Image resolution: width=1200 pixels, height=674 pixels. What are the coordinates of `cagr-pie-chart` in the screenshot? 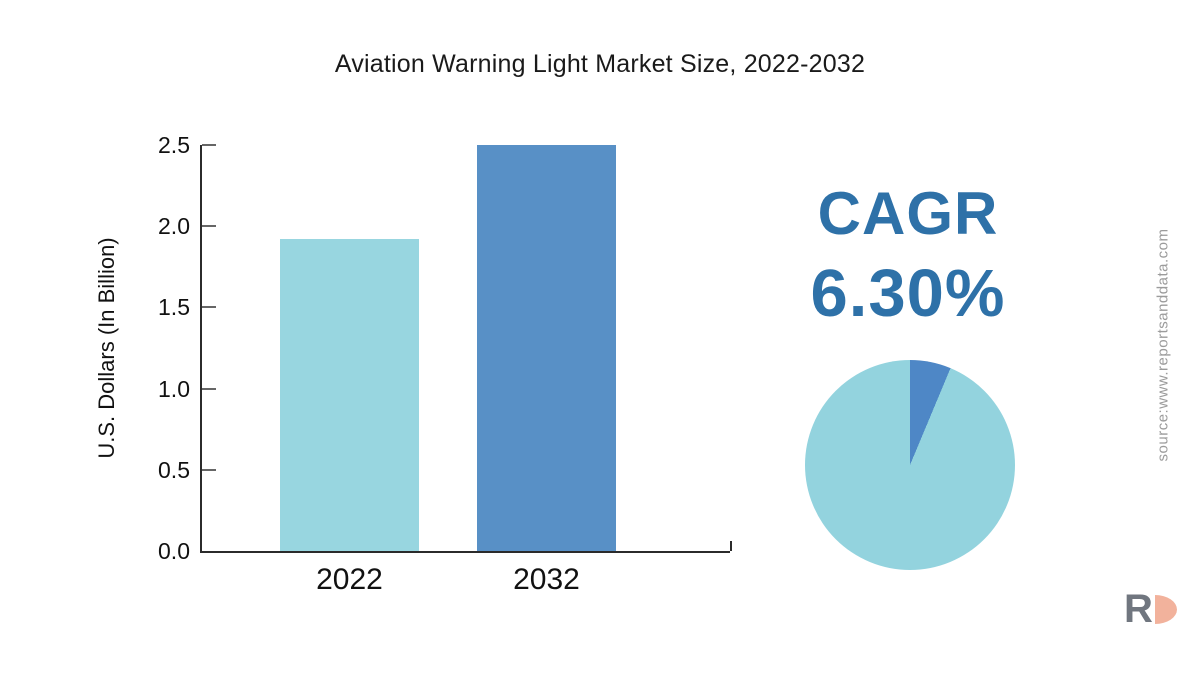 It's located at (910, 465).